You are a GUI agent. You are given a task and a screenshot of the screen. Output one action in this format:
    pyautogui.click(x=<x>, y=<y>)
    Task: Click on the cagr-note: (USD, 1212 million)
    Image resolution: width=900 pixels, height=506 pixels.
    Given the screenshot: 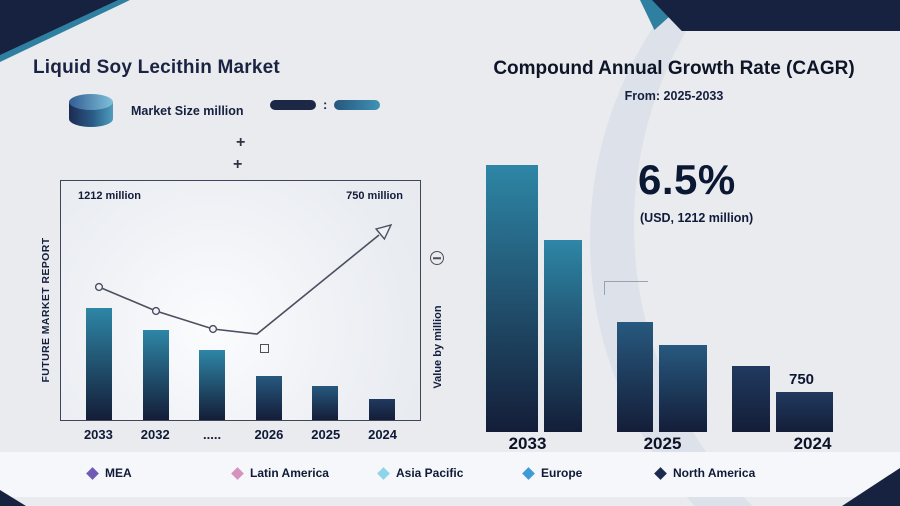 What is the action you would take?
    pyautogui.click(x=697, y=218)
    